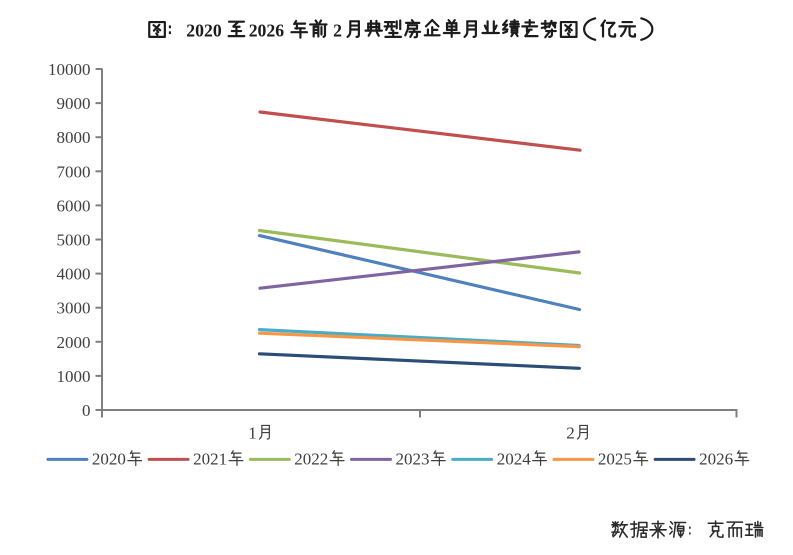  Describe the element at coordinates (413, 458) in the screenshot. I see `svg-text: 2023` at that location.